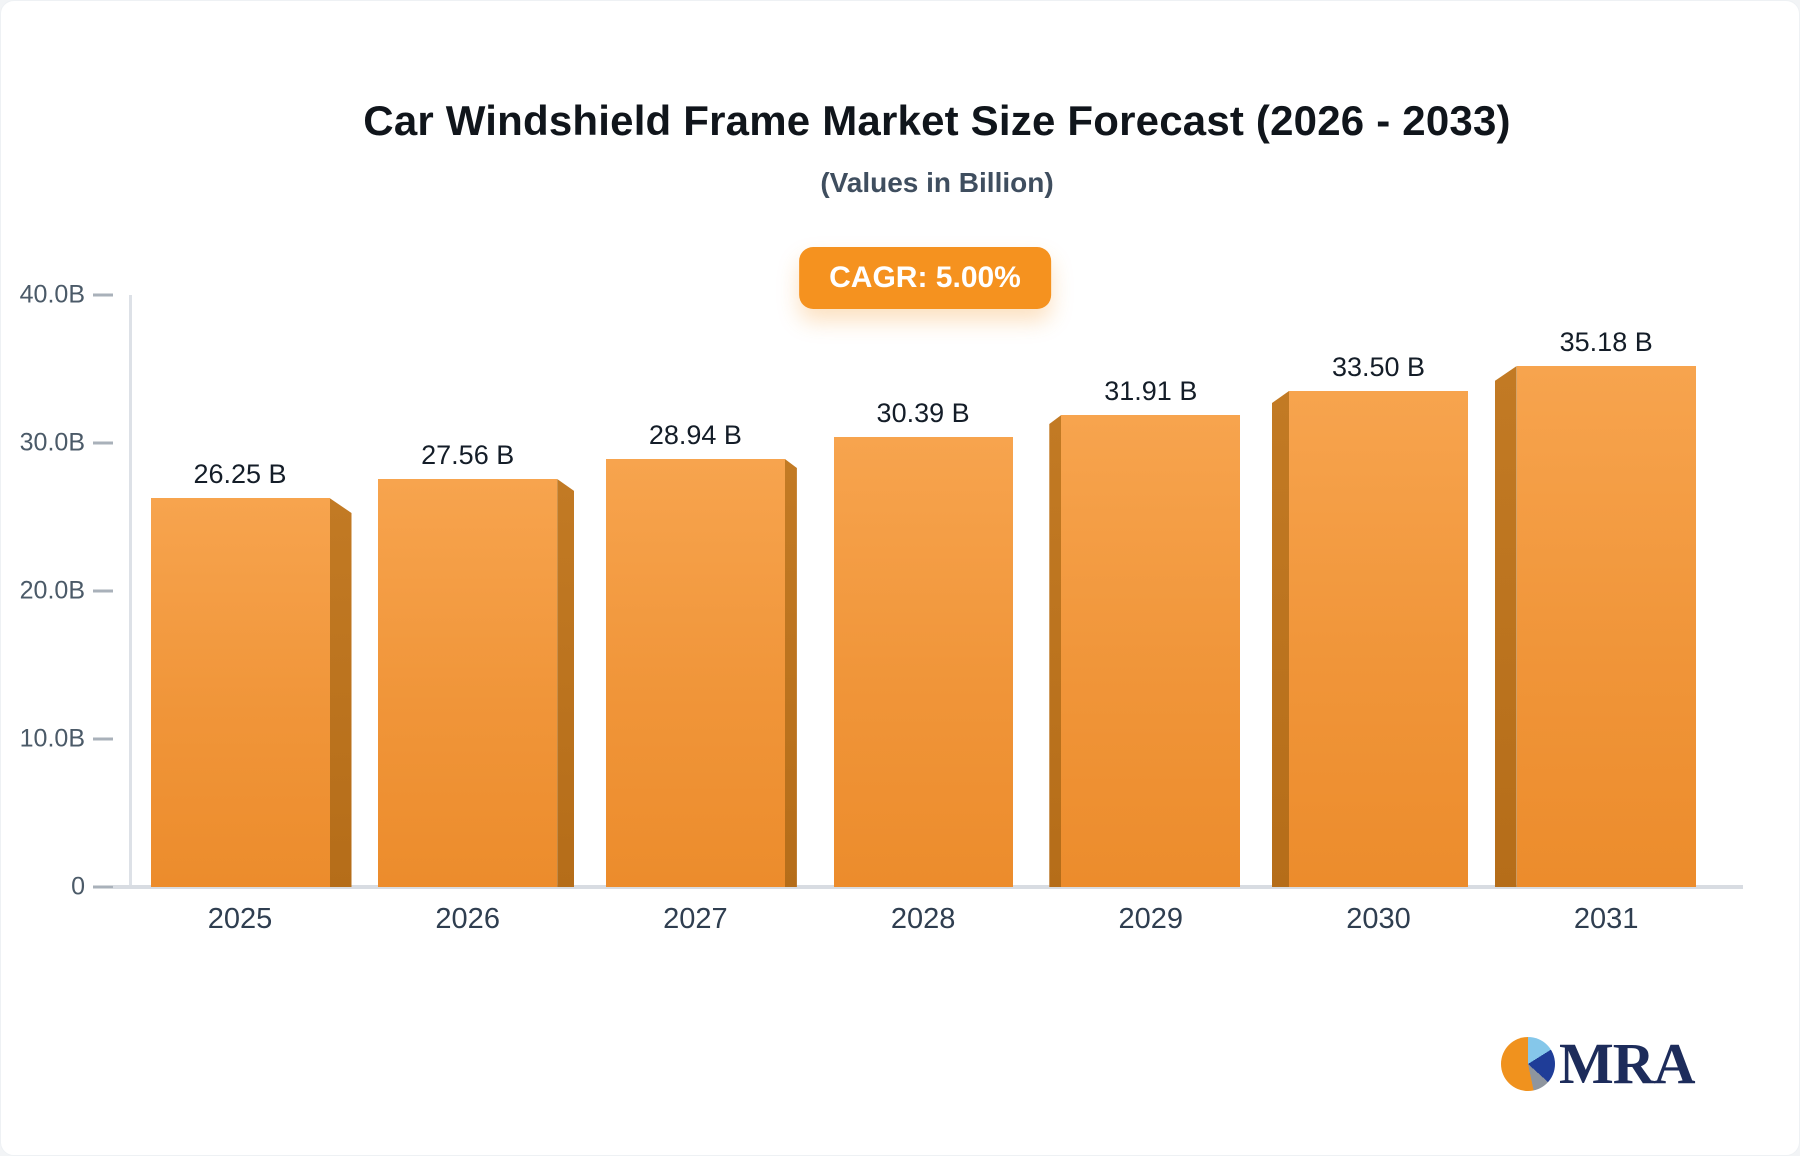 Image resolution: width=1800 pixels, height=1156 pixels. What do you see at coordinates (52, 294) in the screenshot?
I see `y-tick-label-40.0B: 40.0B` at bounding box center [52, 294].